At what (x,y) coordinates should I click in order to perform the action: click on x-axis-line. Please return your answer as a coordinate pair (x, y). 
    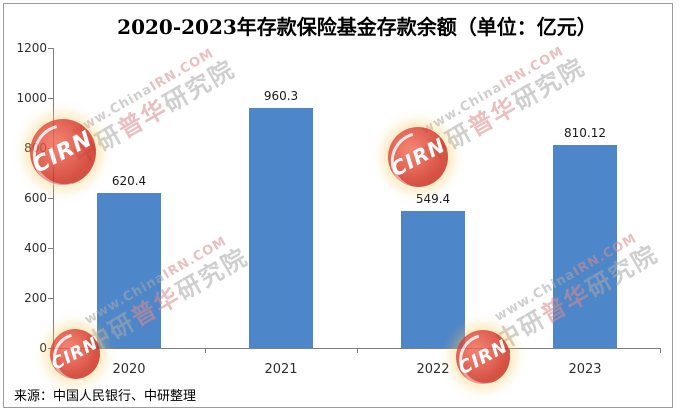
    Looking at the image, I should click on (357, 348).